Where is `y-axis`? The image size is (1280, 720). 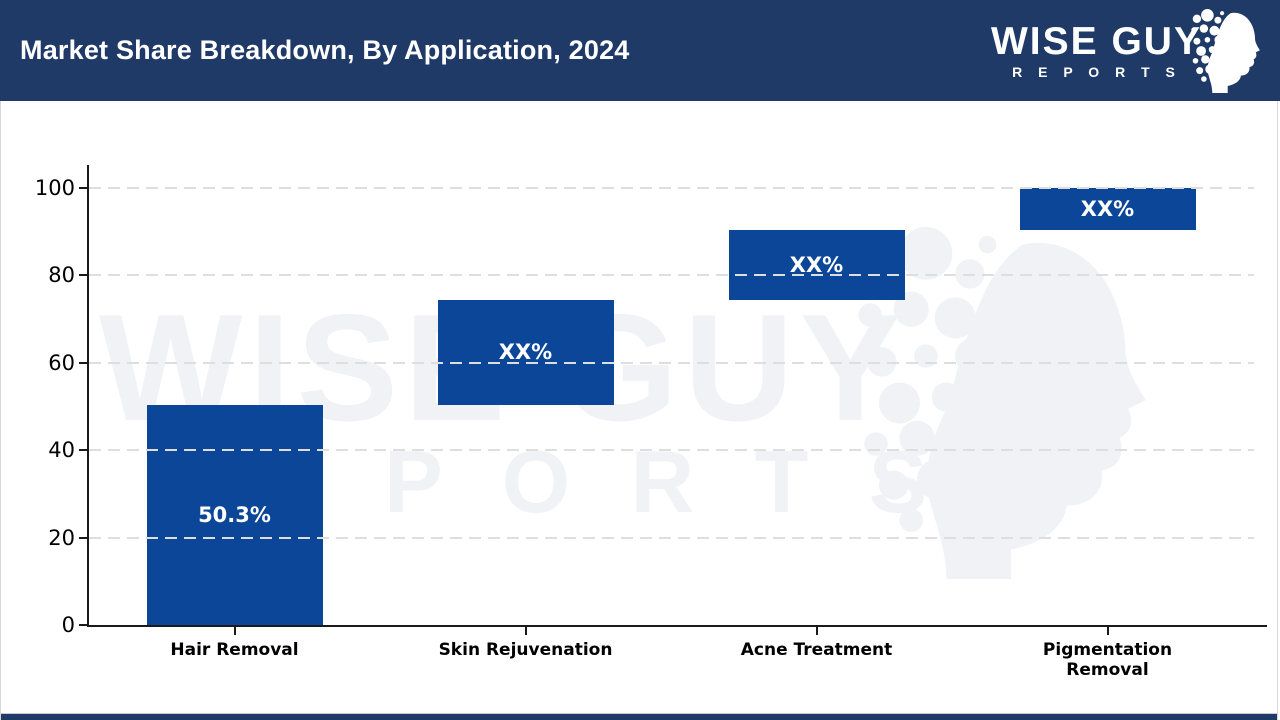 y-axis is located at coordinates (88, 395).